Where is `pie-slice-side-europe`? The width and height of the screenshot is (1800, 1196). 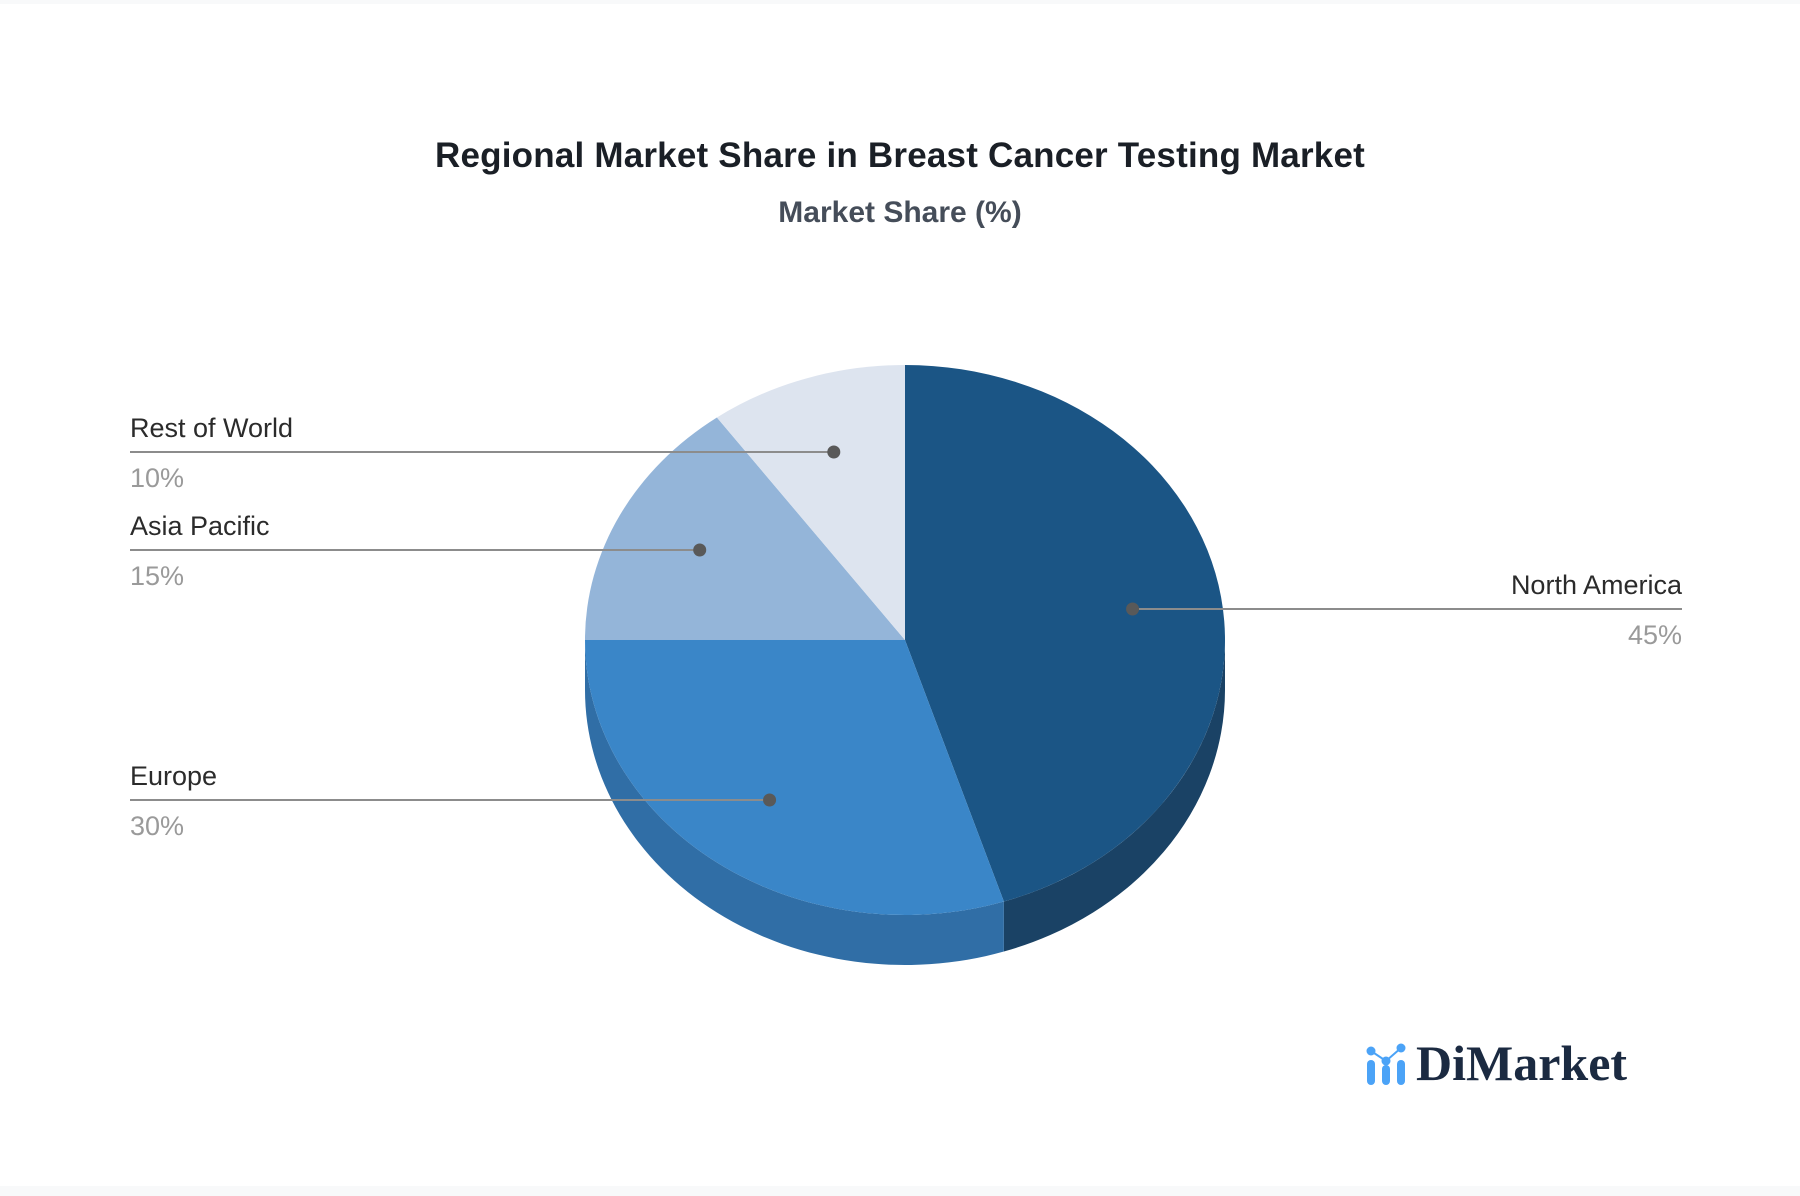 pie-slice-side-europe is located at coordinates (794, 802).